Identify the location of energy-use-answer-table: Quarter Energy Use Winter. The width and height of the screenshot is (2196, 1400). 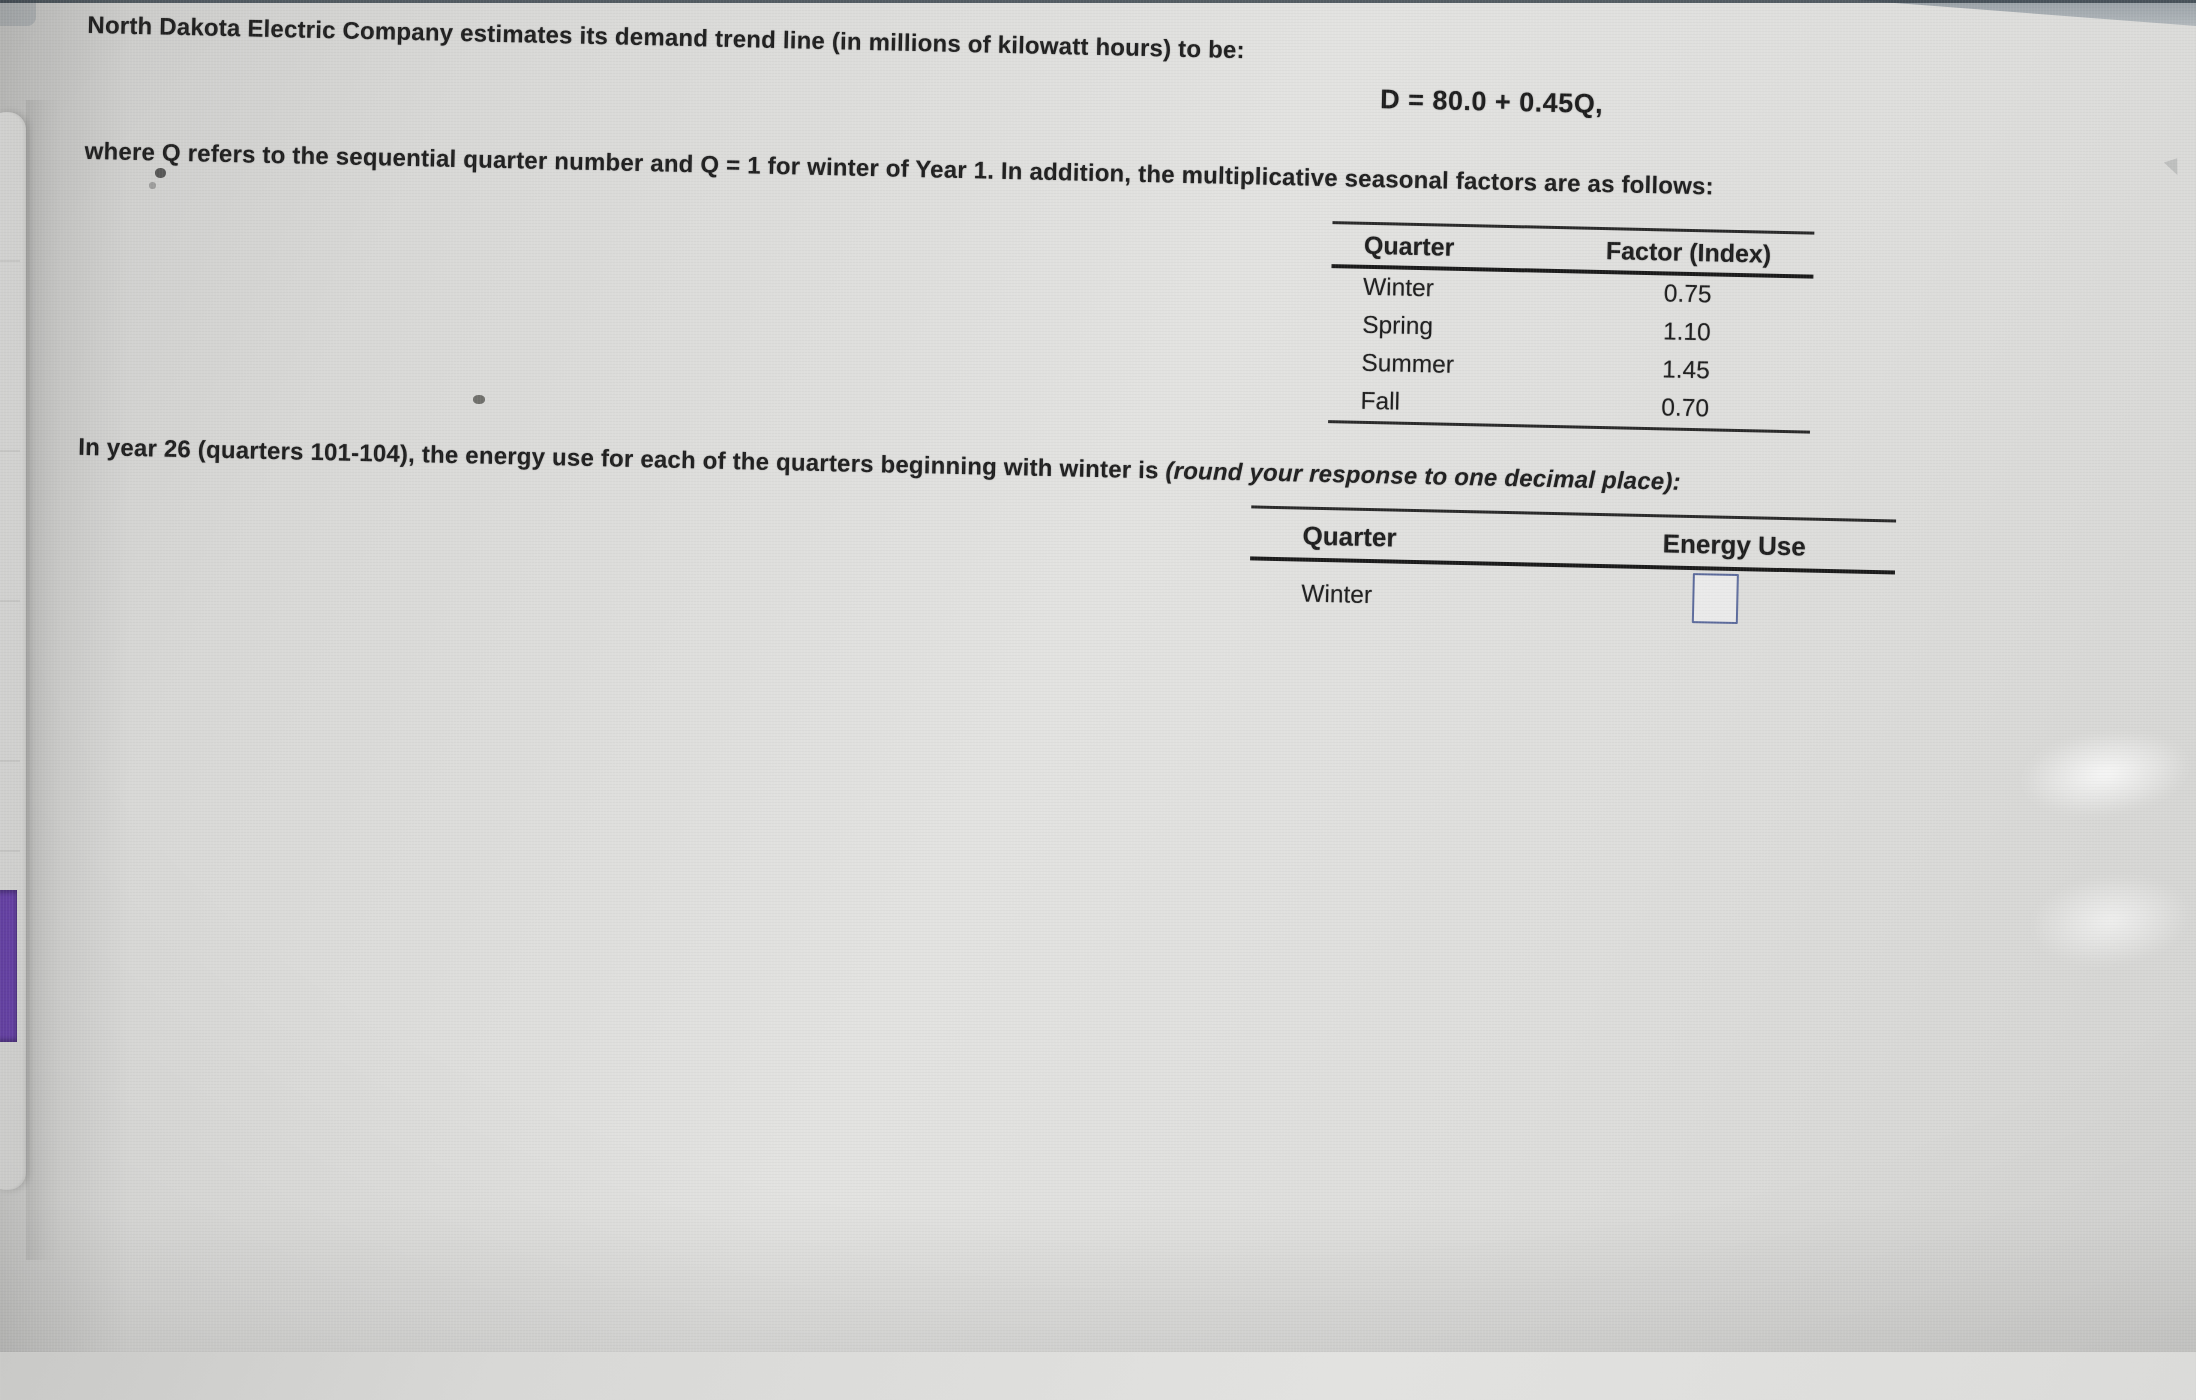
(1572, 581).